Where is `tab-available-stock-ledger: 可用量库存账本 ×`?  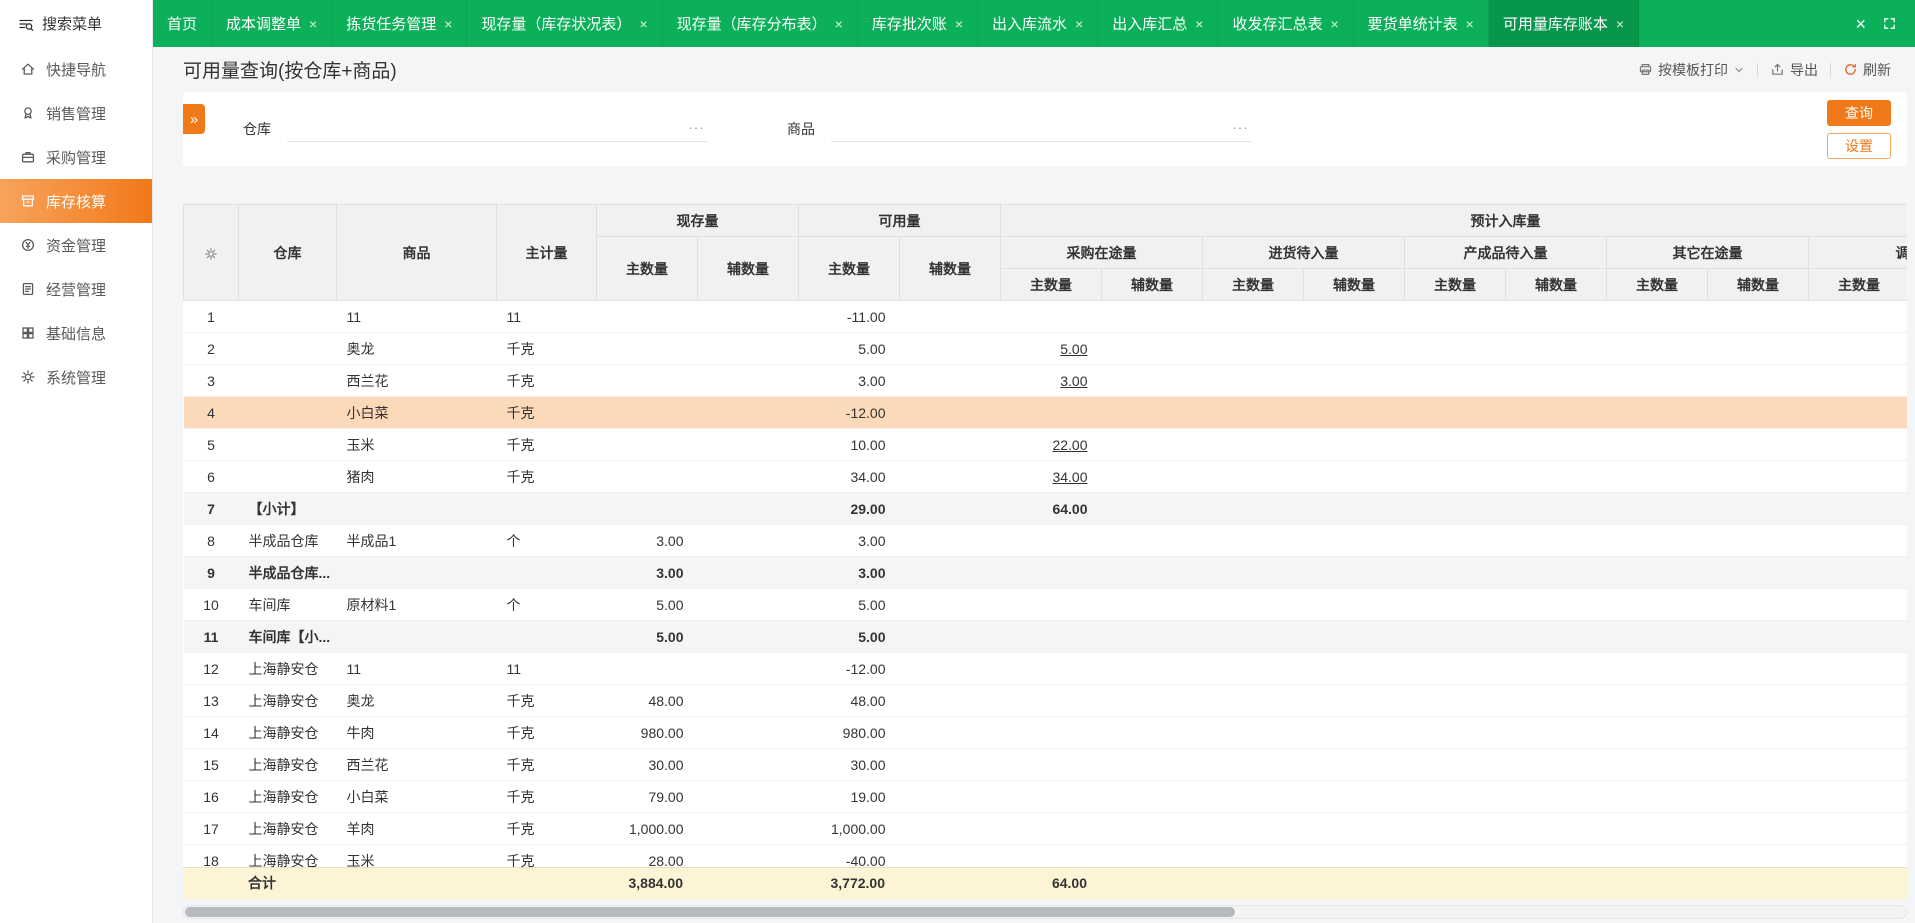 tab-available-stock-ledger: 可用量库存账本 × is located at coordinates (1564, 23).